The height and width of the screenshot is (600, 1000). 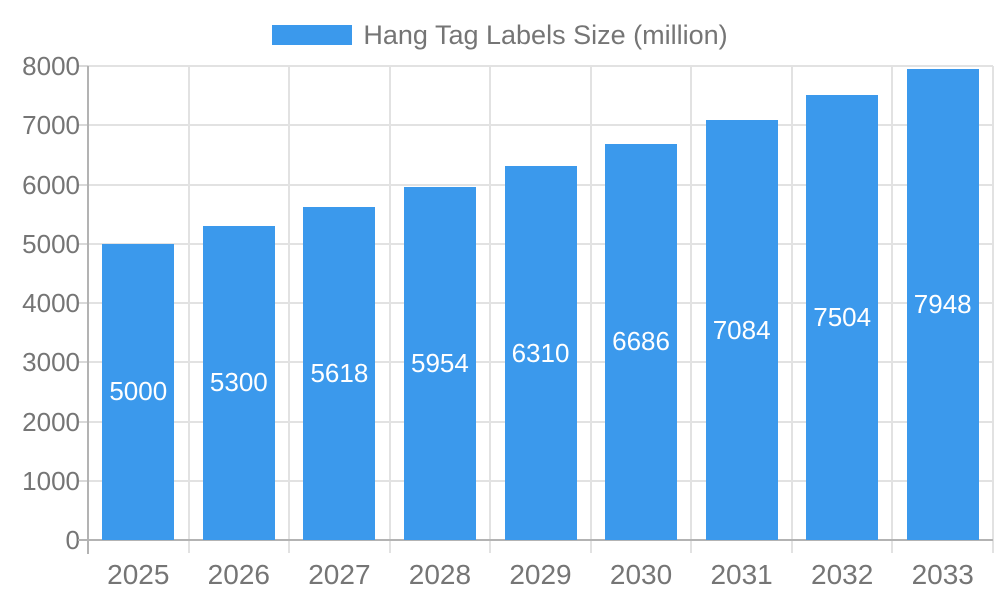 What do you see at coordinates (238, 574) in the screenshot?
I see `x-tick-label: 2026` at bounding box center [238, 574].